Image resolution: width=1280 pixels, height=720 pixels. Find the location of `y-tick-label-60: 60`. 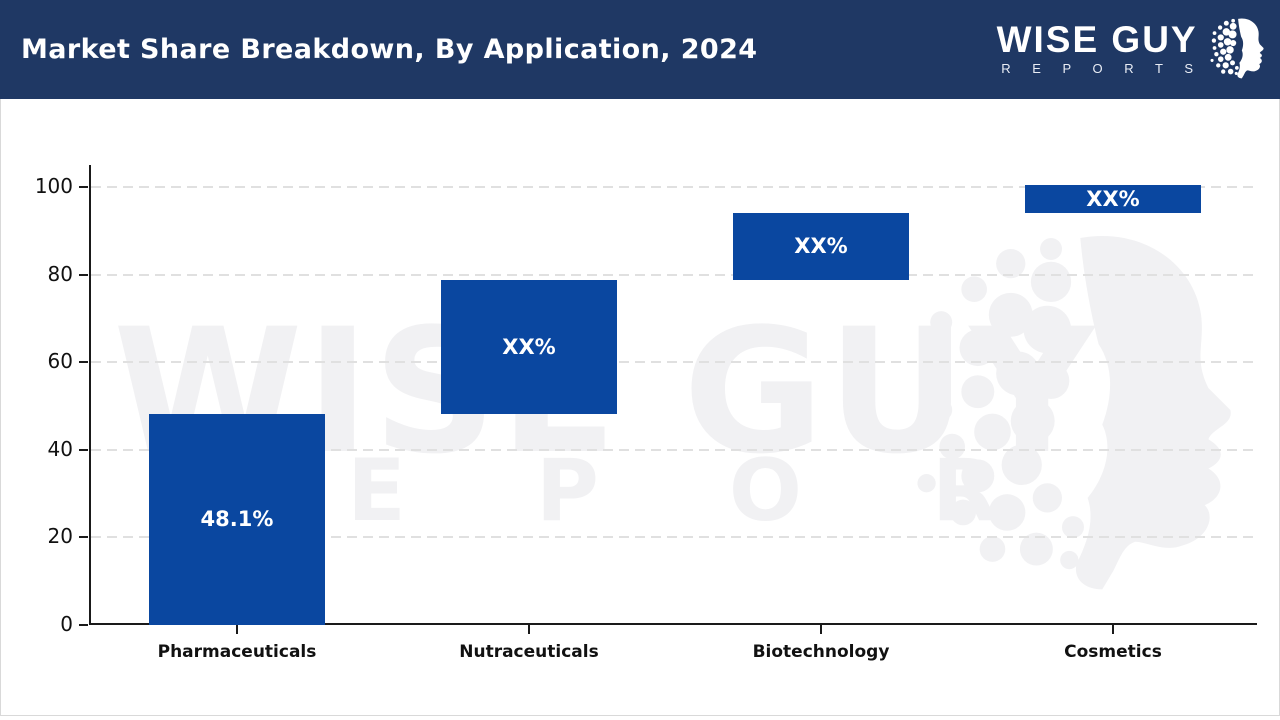

y-tick-label-60: 60 is located at coordinates (60, 361).